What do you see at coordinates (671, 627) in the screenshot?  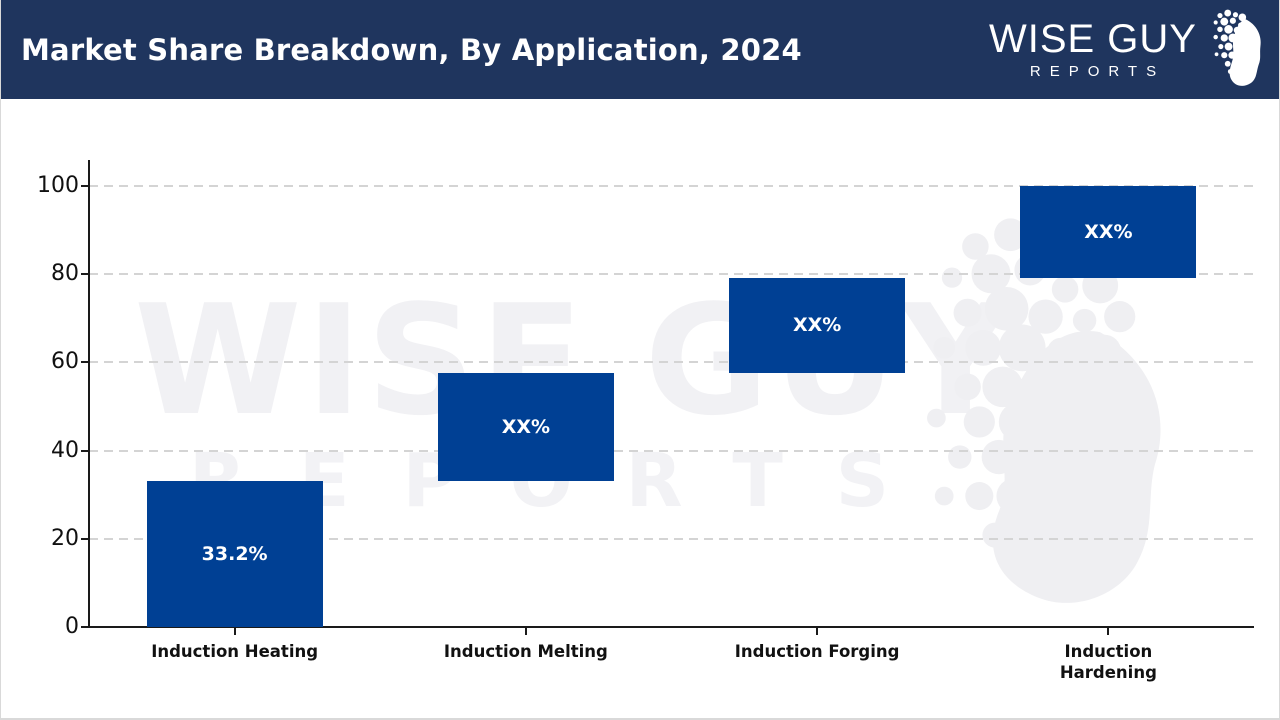 I see `x-axis-line` at bounding box center [671, 627].